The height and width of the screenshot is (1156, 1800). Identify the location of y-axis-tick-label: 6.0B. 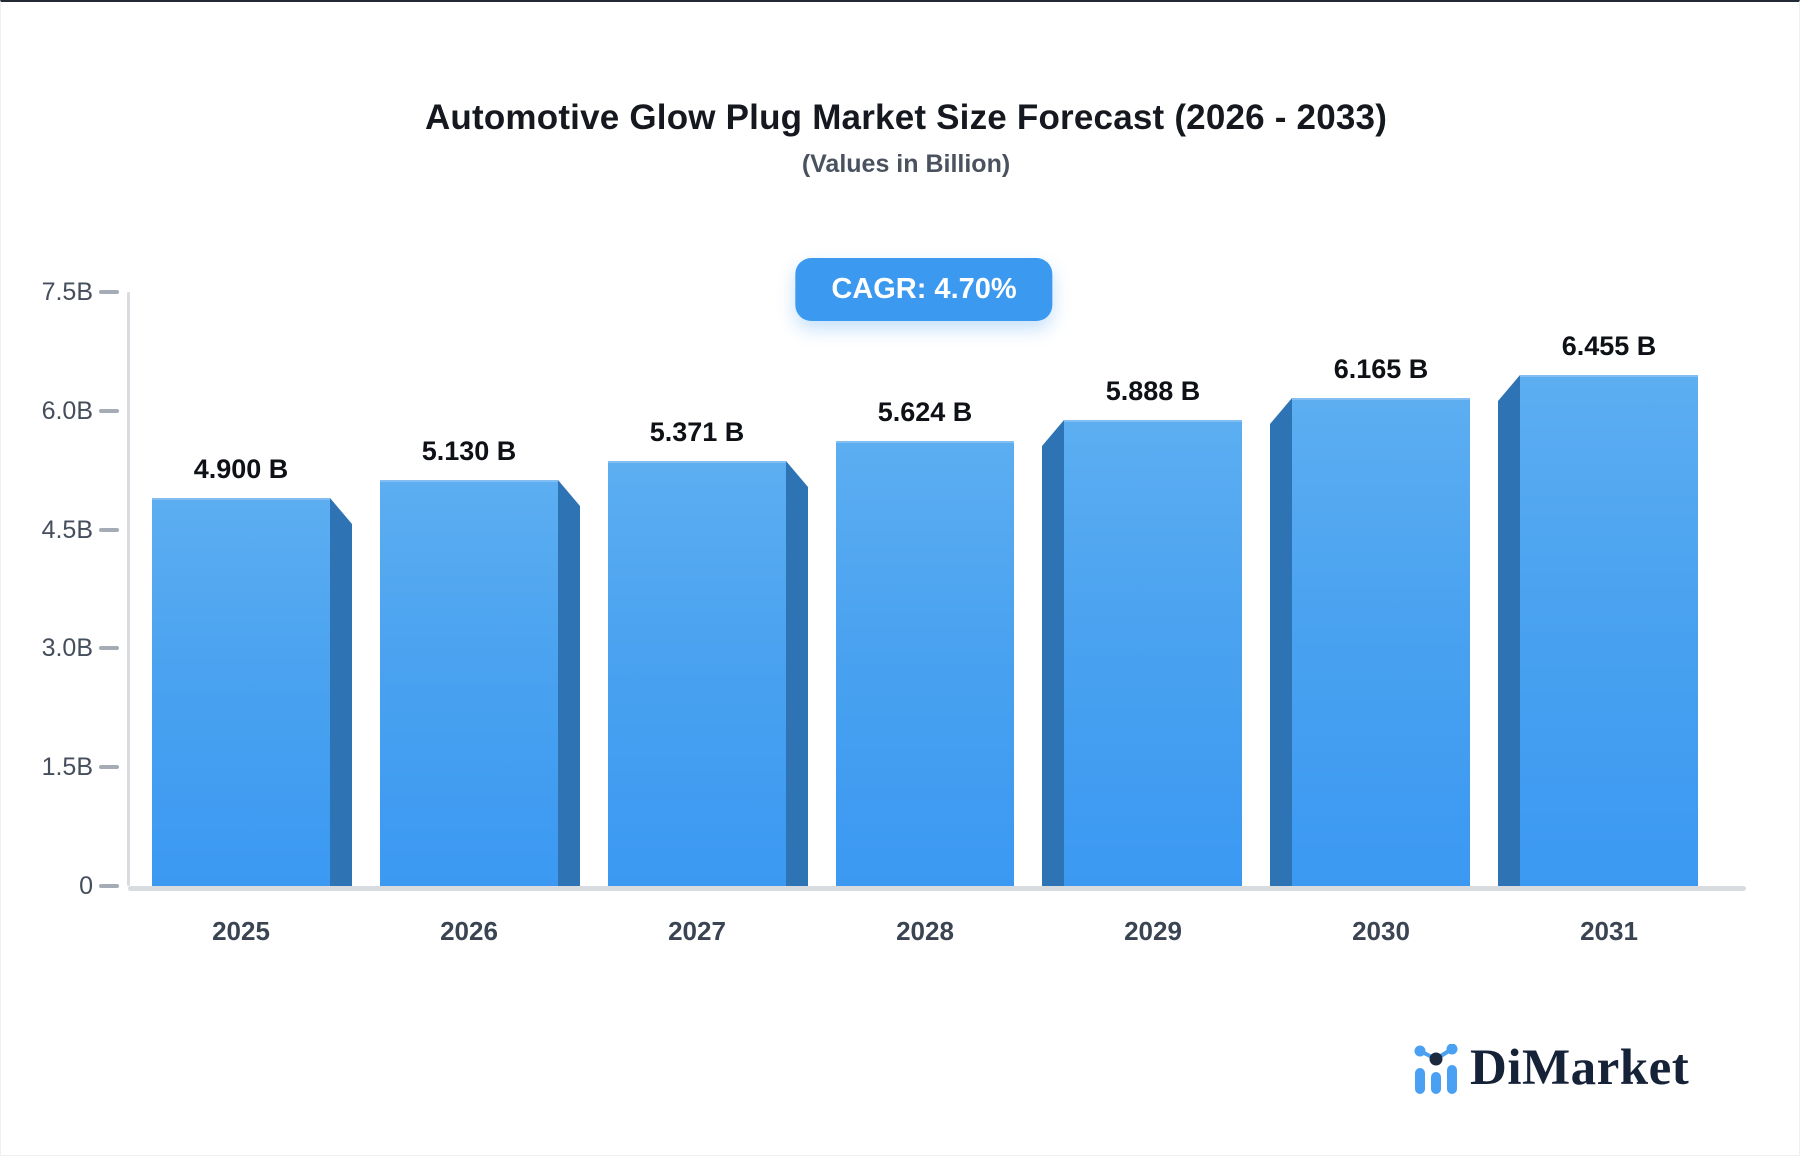
(67, 410).